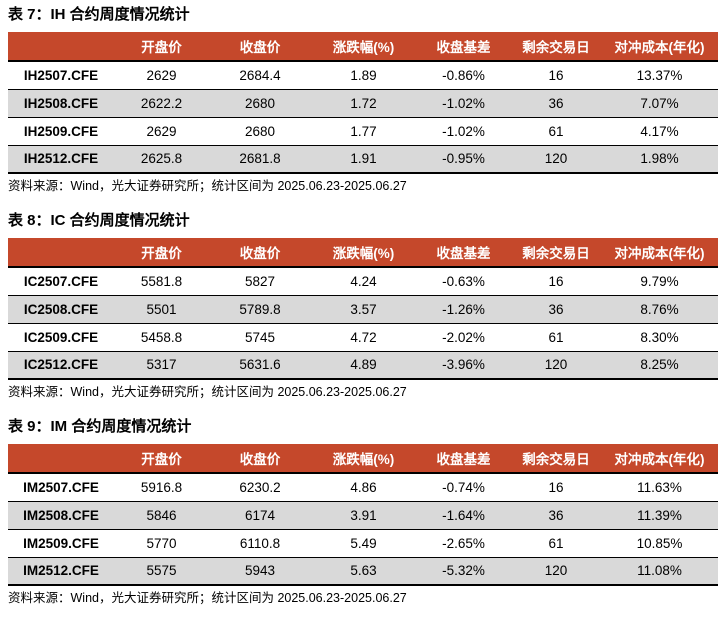  Describe the element at coordinates (363, 543) in the screenshot. I see `table-row: IM2509.CFE 5770 6110.8 5.49 -2.65% 61 10.85%` at that location.